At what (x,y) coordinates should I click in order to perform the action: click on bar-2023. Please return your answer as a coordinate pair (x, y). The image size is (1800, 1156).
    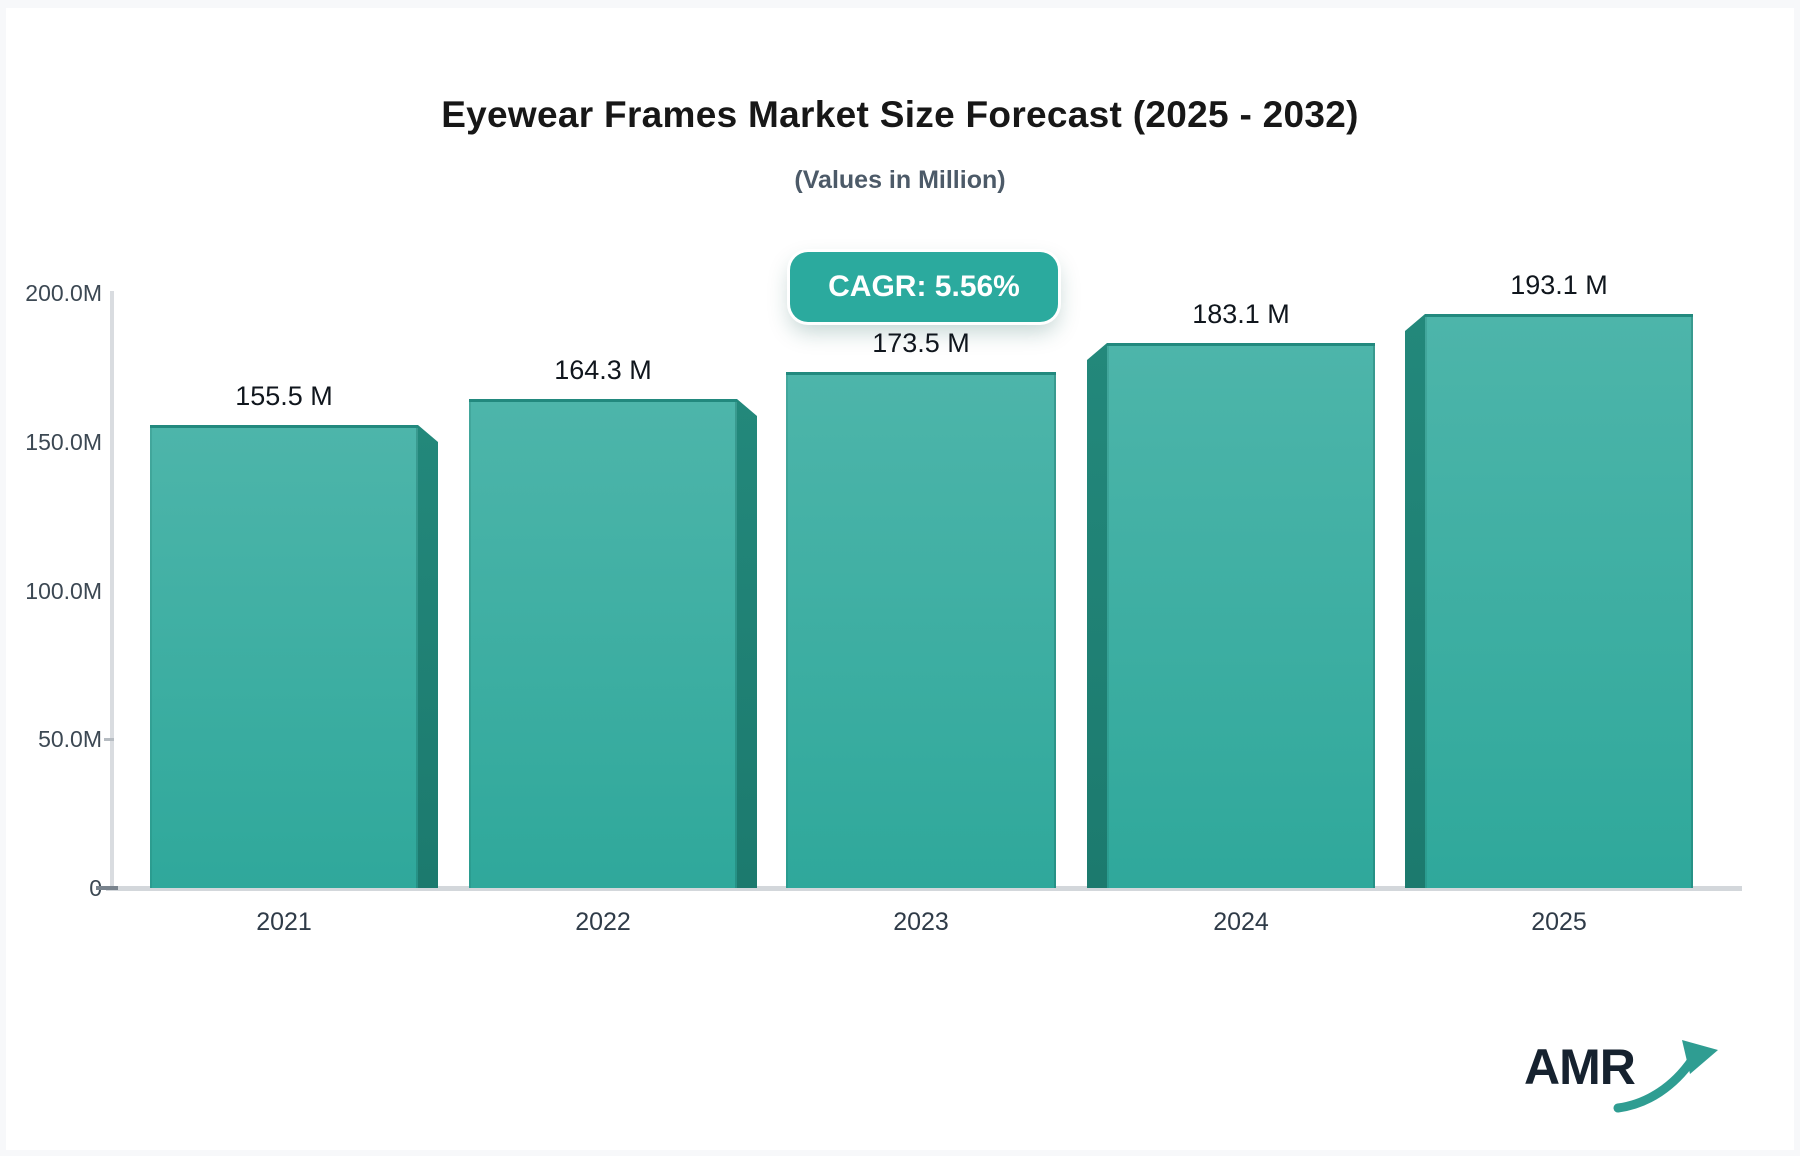
    Looking at the image, I should click on (921, 630).